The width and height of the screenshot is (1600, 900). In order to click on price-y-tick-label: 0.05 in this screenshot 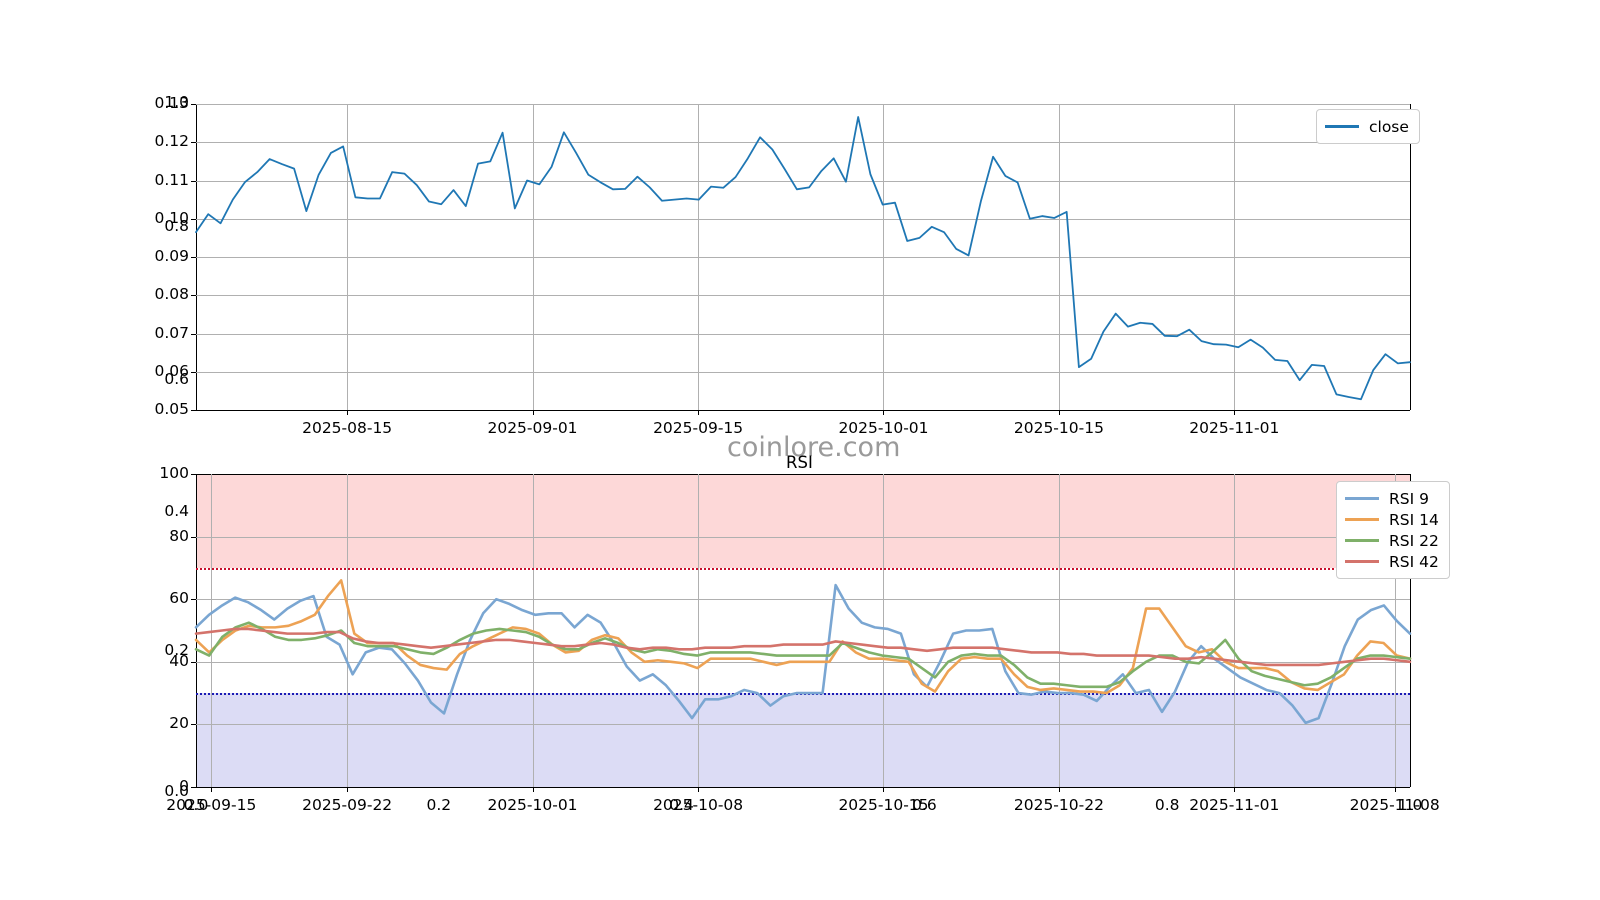, I will do `click(171, 409)`.